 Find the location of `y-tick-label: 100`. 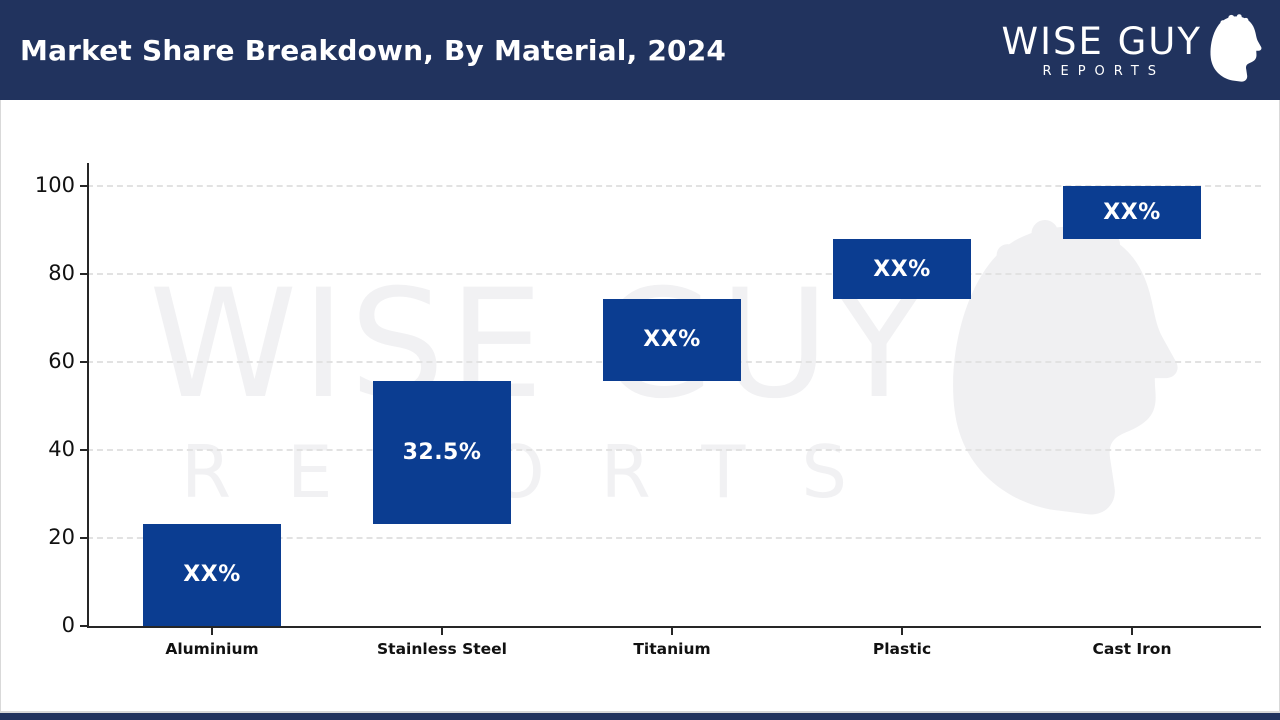

y-tick-label: 100 is located at coordinates (54, 185).